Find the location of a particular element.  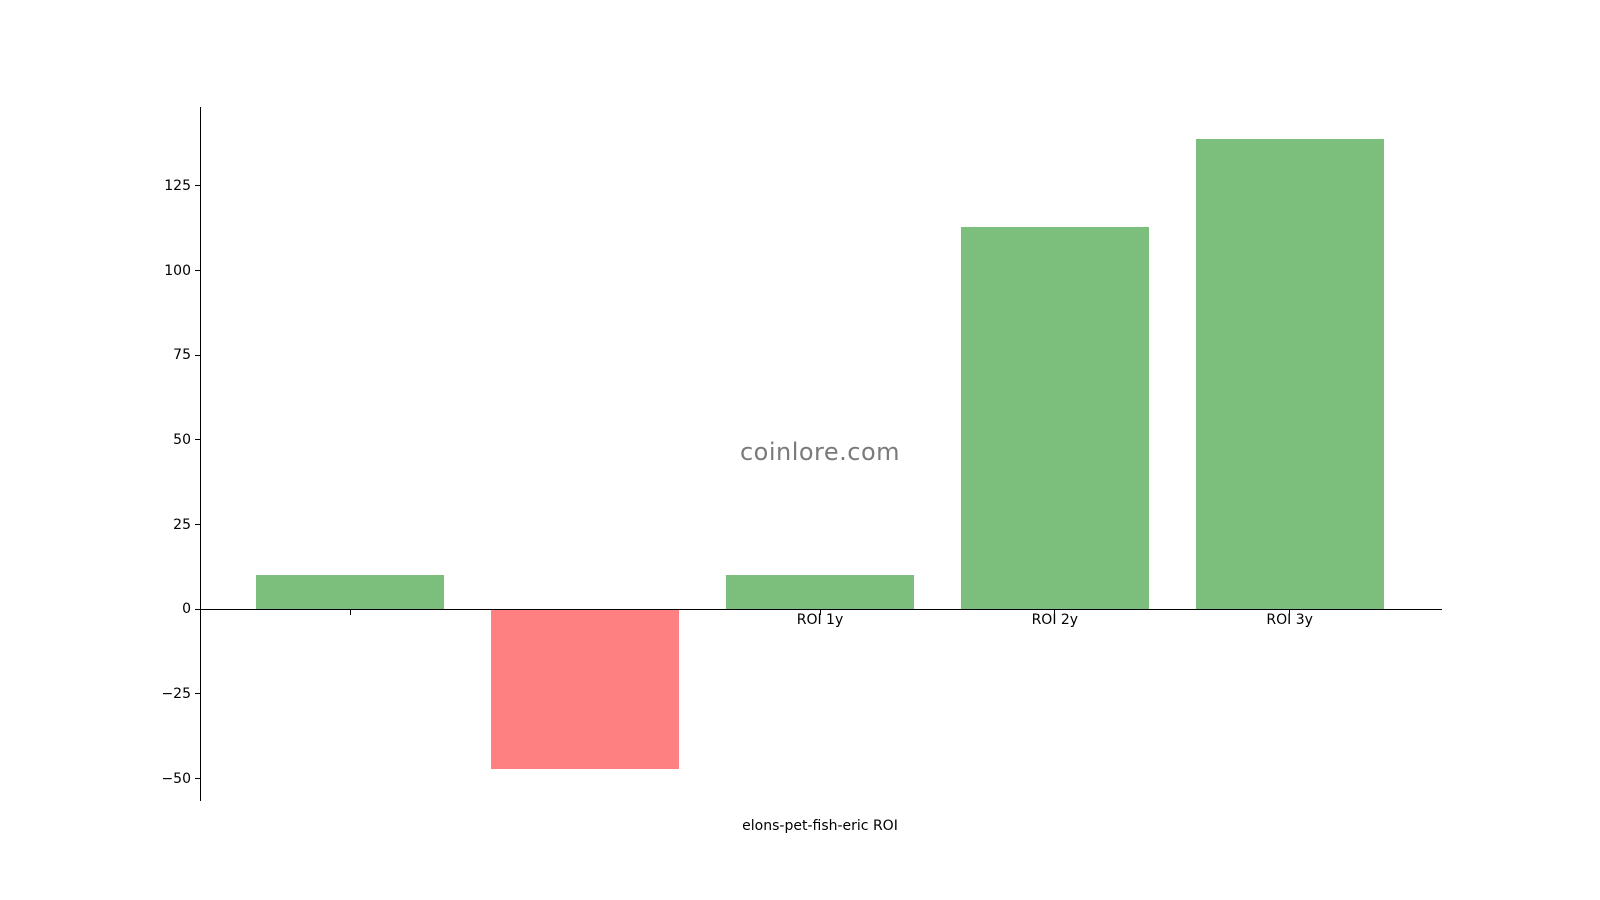

y-tick-label: 75 is located at coordinates (182, 355).